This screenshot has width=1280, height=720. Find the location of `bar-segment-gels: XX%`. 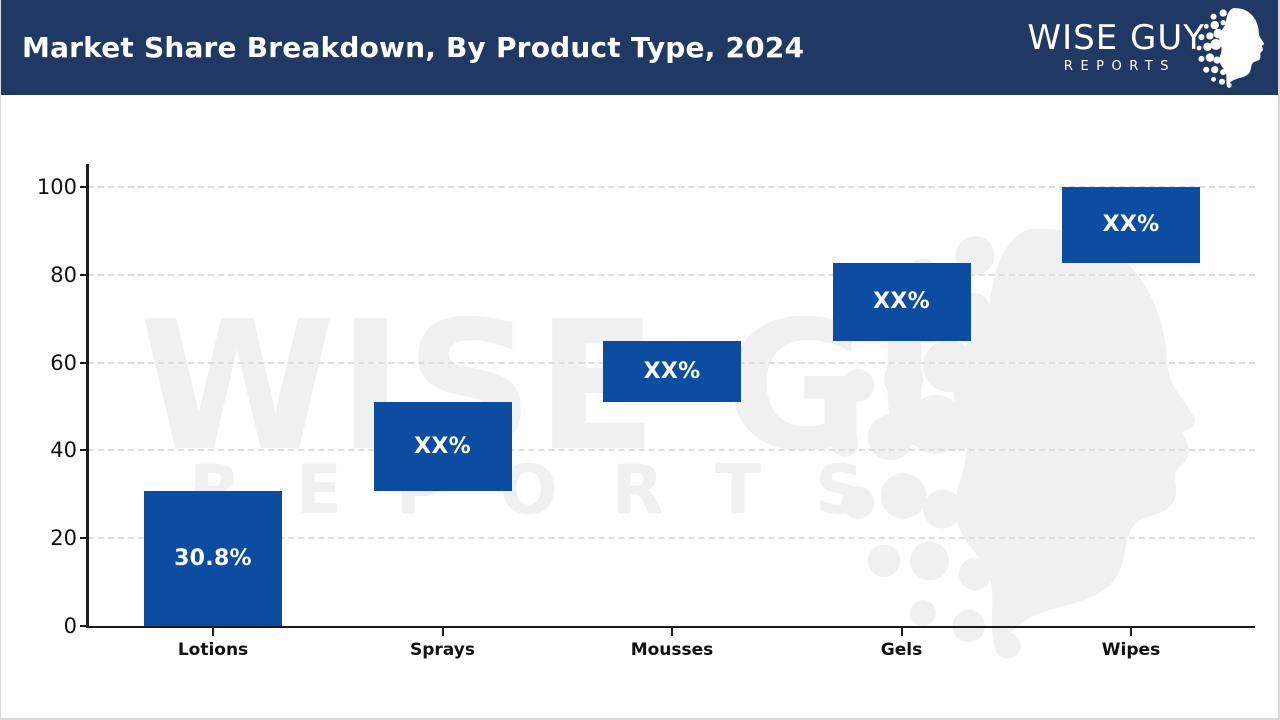

bar-segment-gels: XX% is located at coordinates (901, 301).